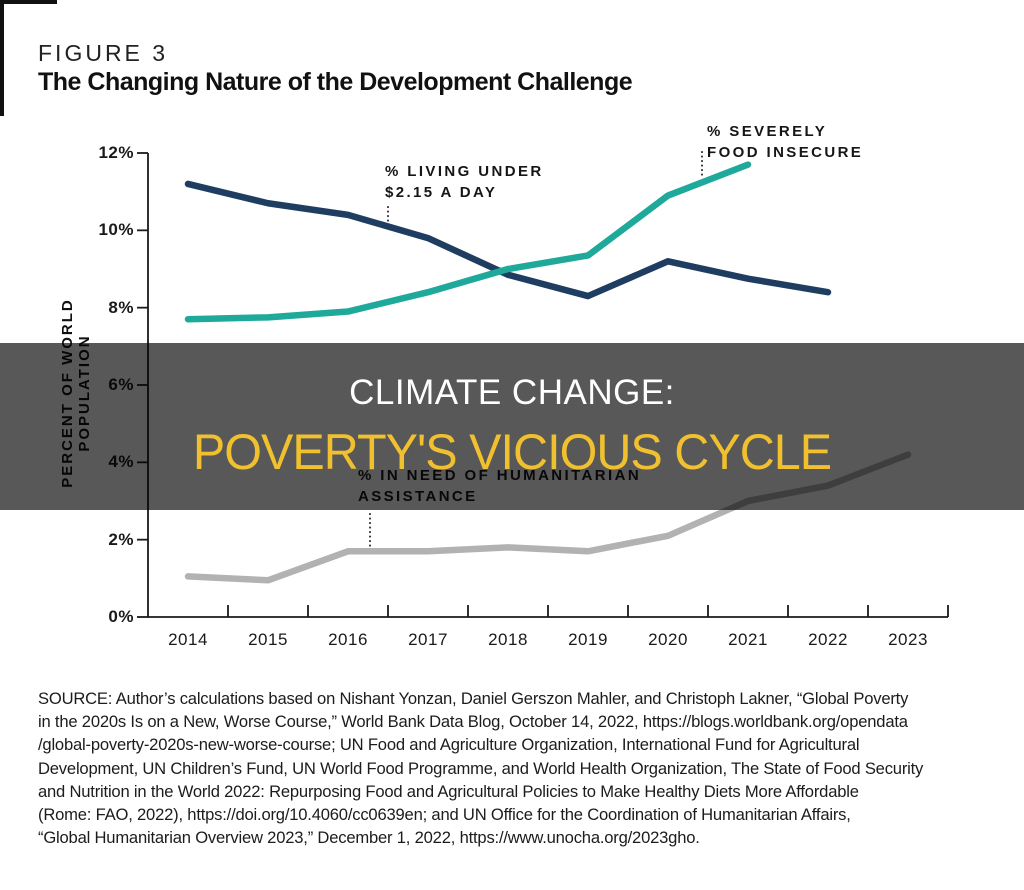 This screenshot has height=890, width=1024. What do you see at coordinates (767, 131) in the screenshot?
I see `annotation-food-line-1: % SEVERELY` at bounding box center [767, 131].